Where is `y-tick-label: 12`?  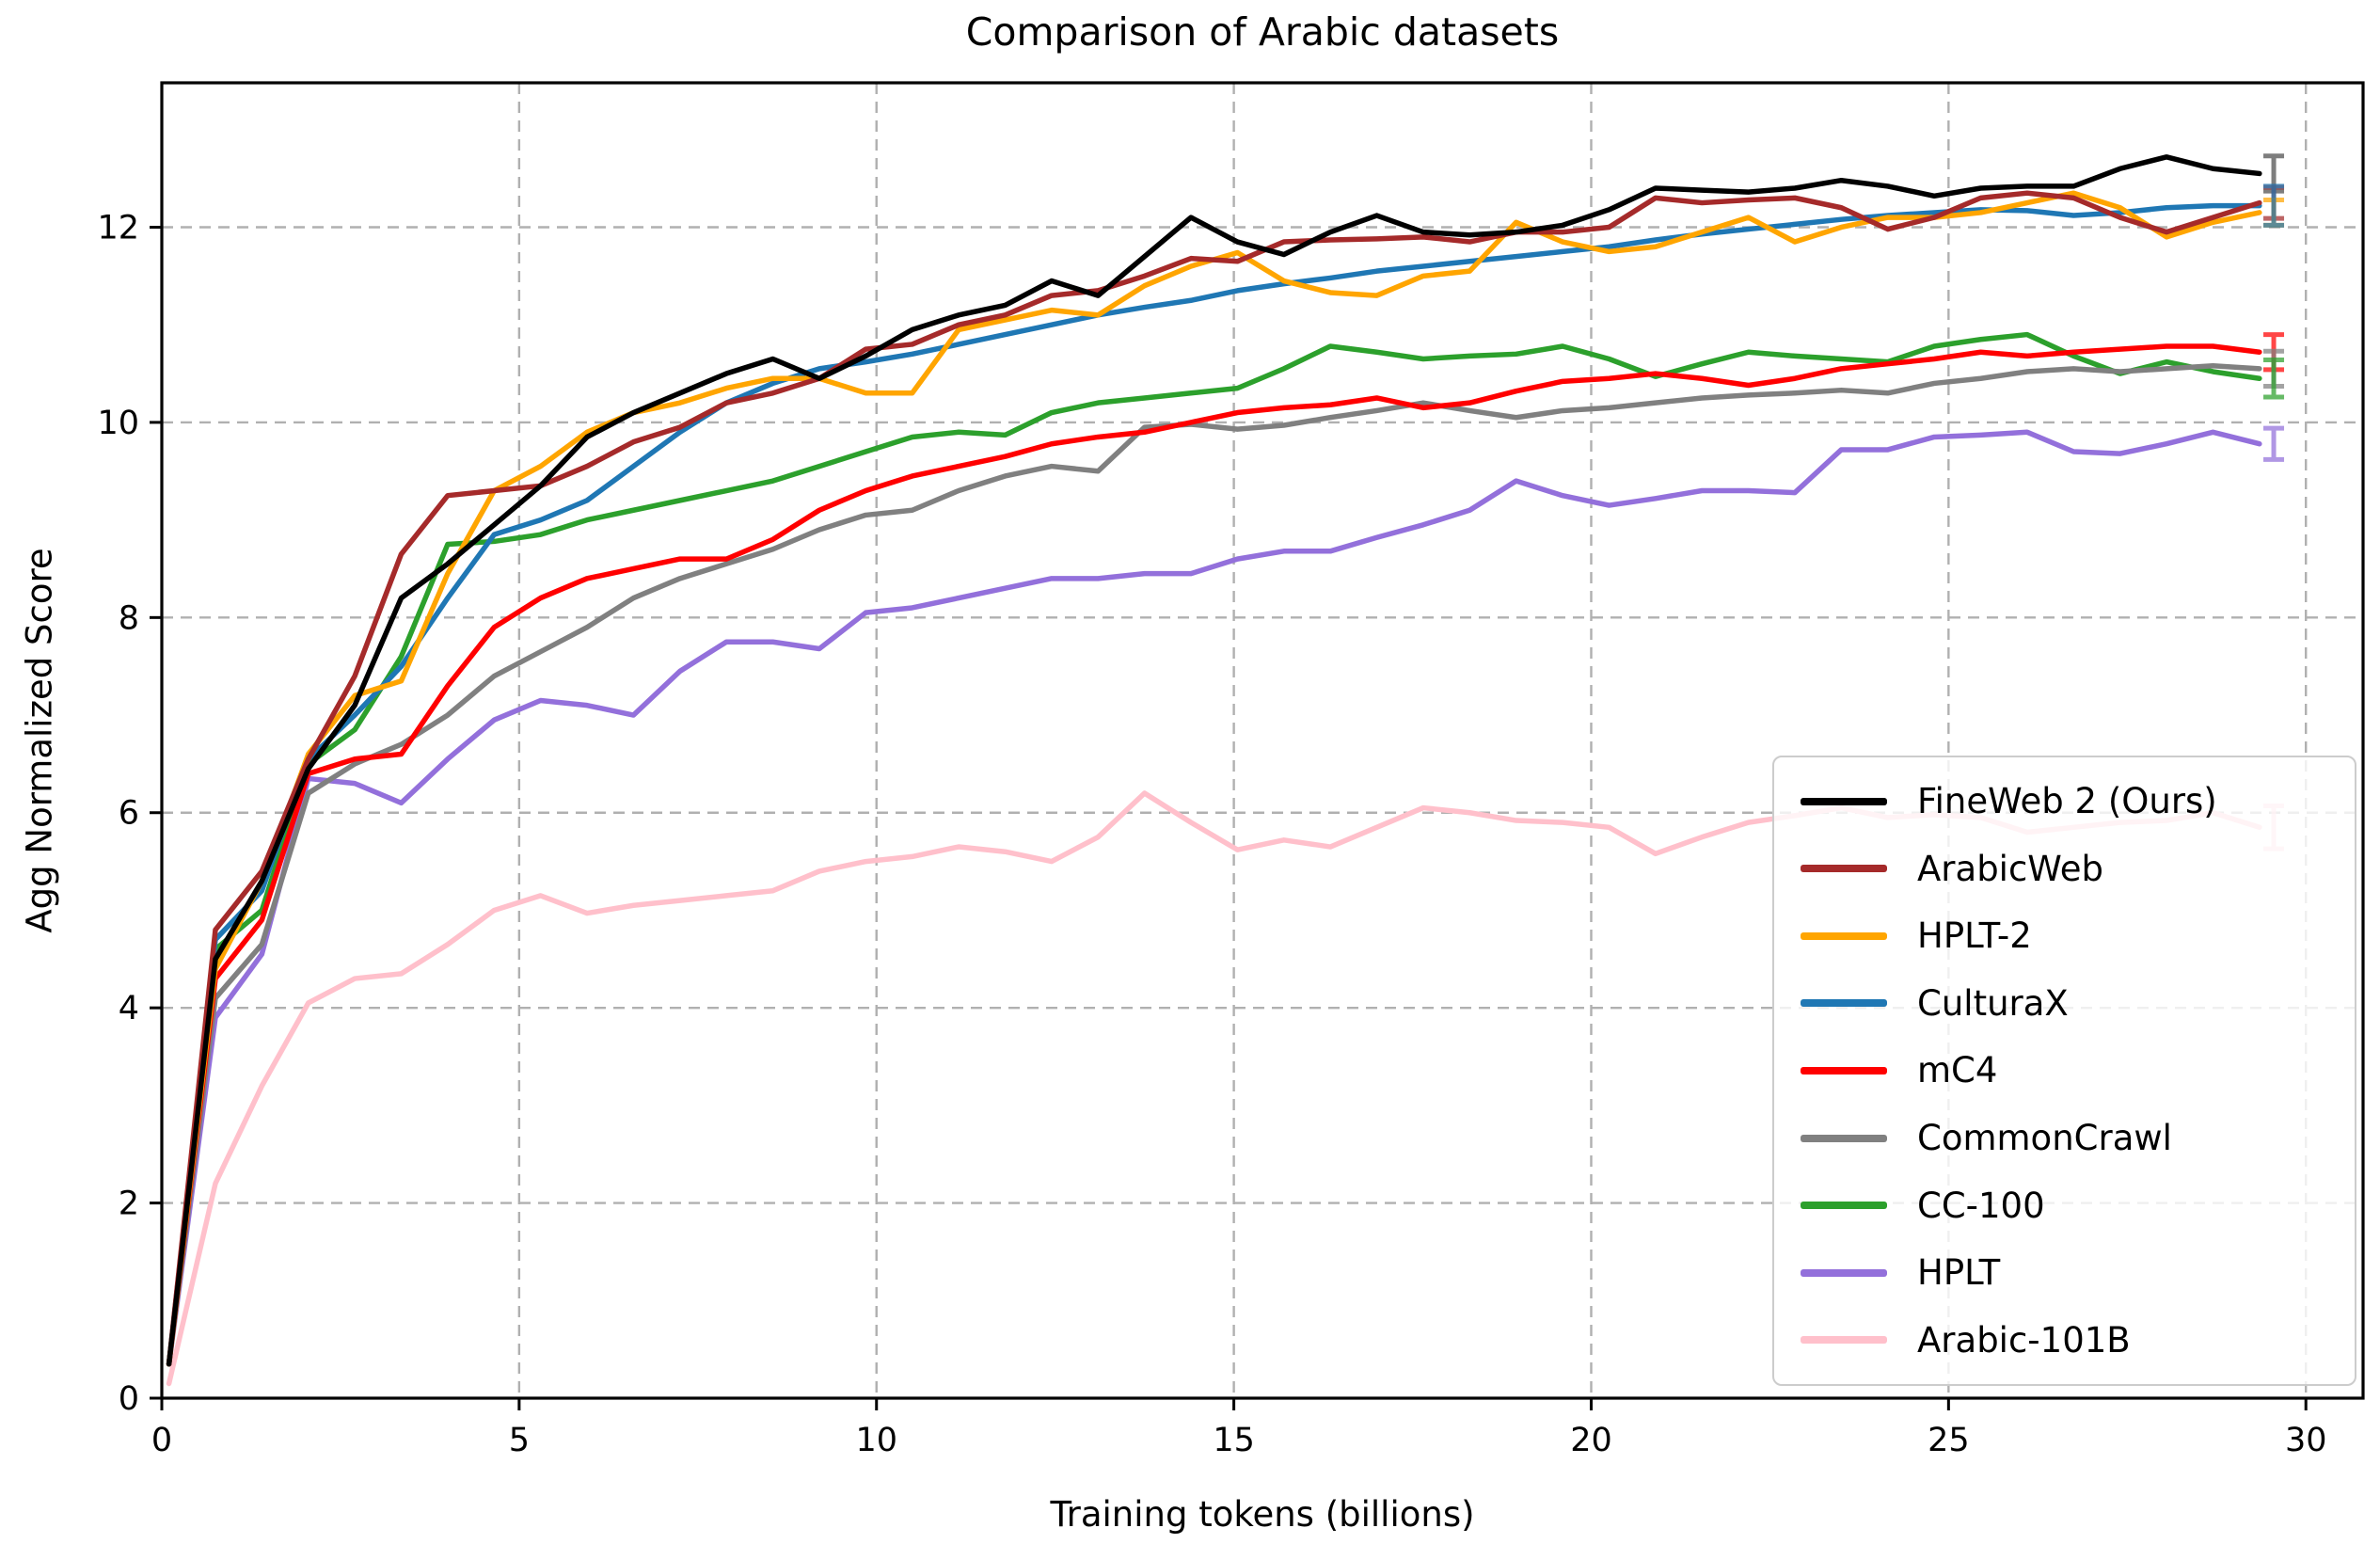
y-tick-label: 12 is located at coordinates (118, 228).